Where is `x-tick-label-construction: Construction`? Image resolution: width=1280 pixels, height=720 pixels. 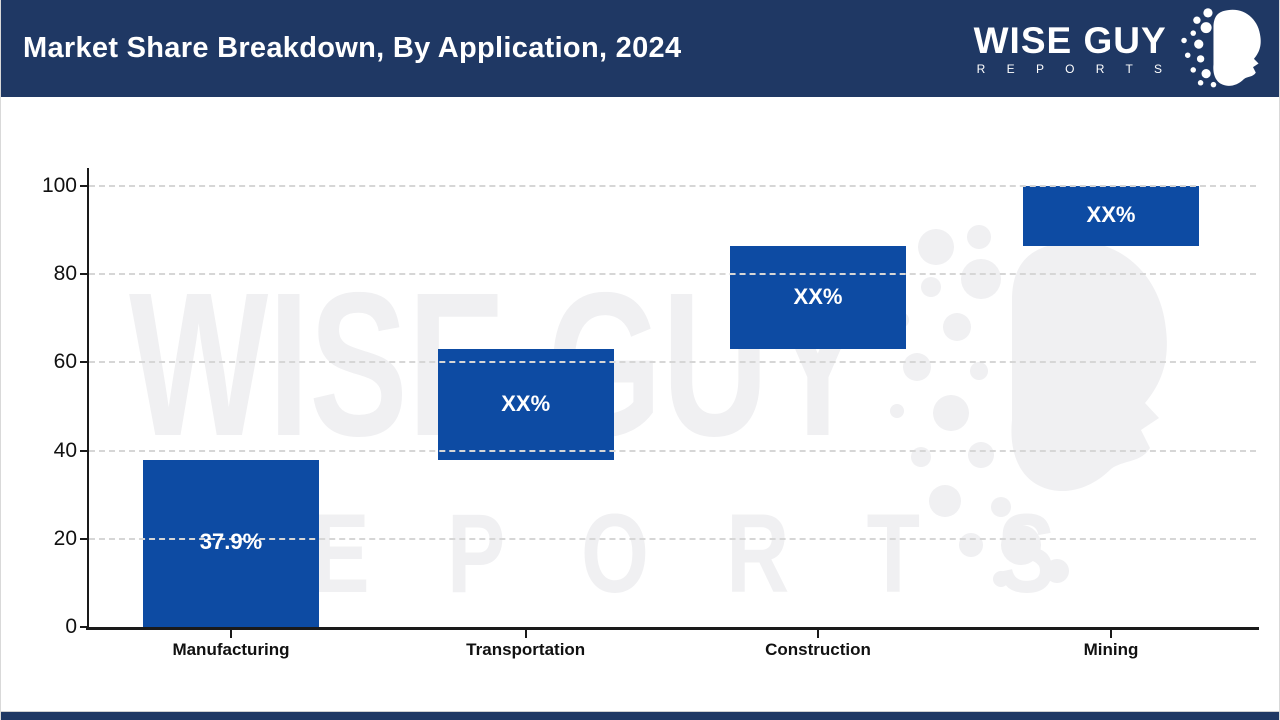 x-tick-label-construction: Construction is located at coordinates (818, 649).